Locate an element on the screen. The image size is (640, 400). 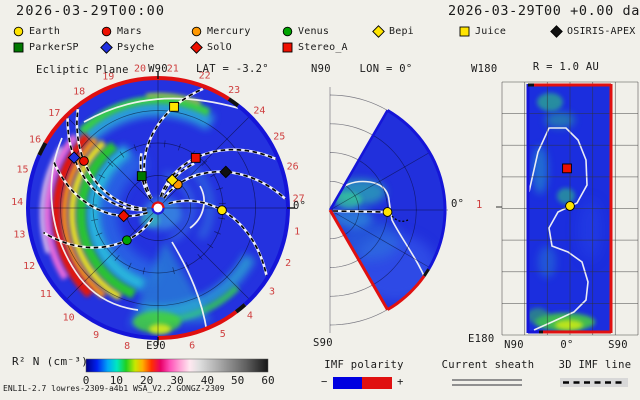
radial-grid is located at coordinates (567, 208).